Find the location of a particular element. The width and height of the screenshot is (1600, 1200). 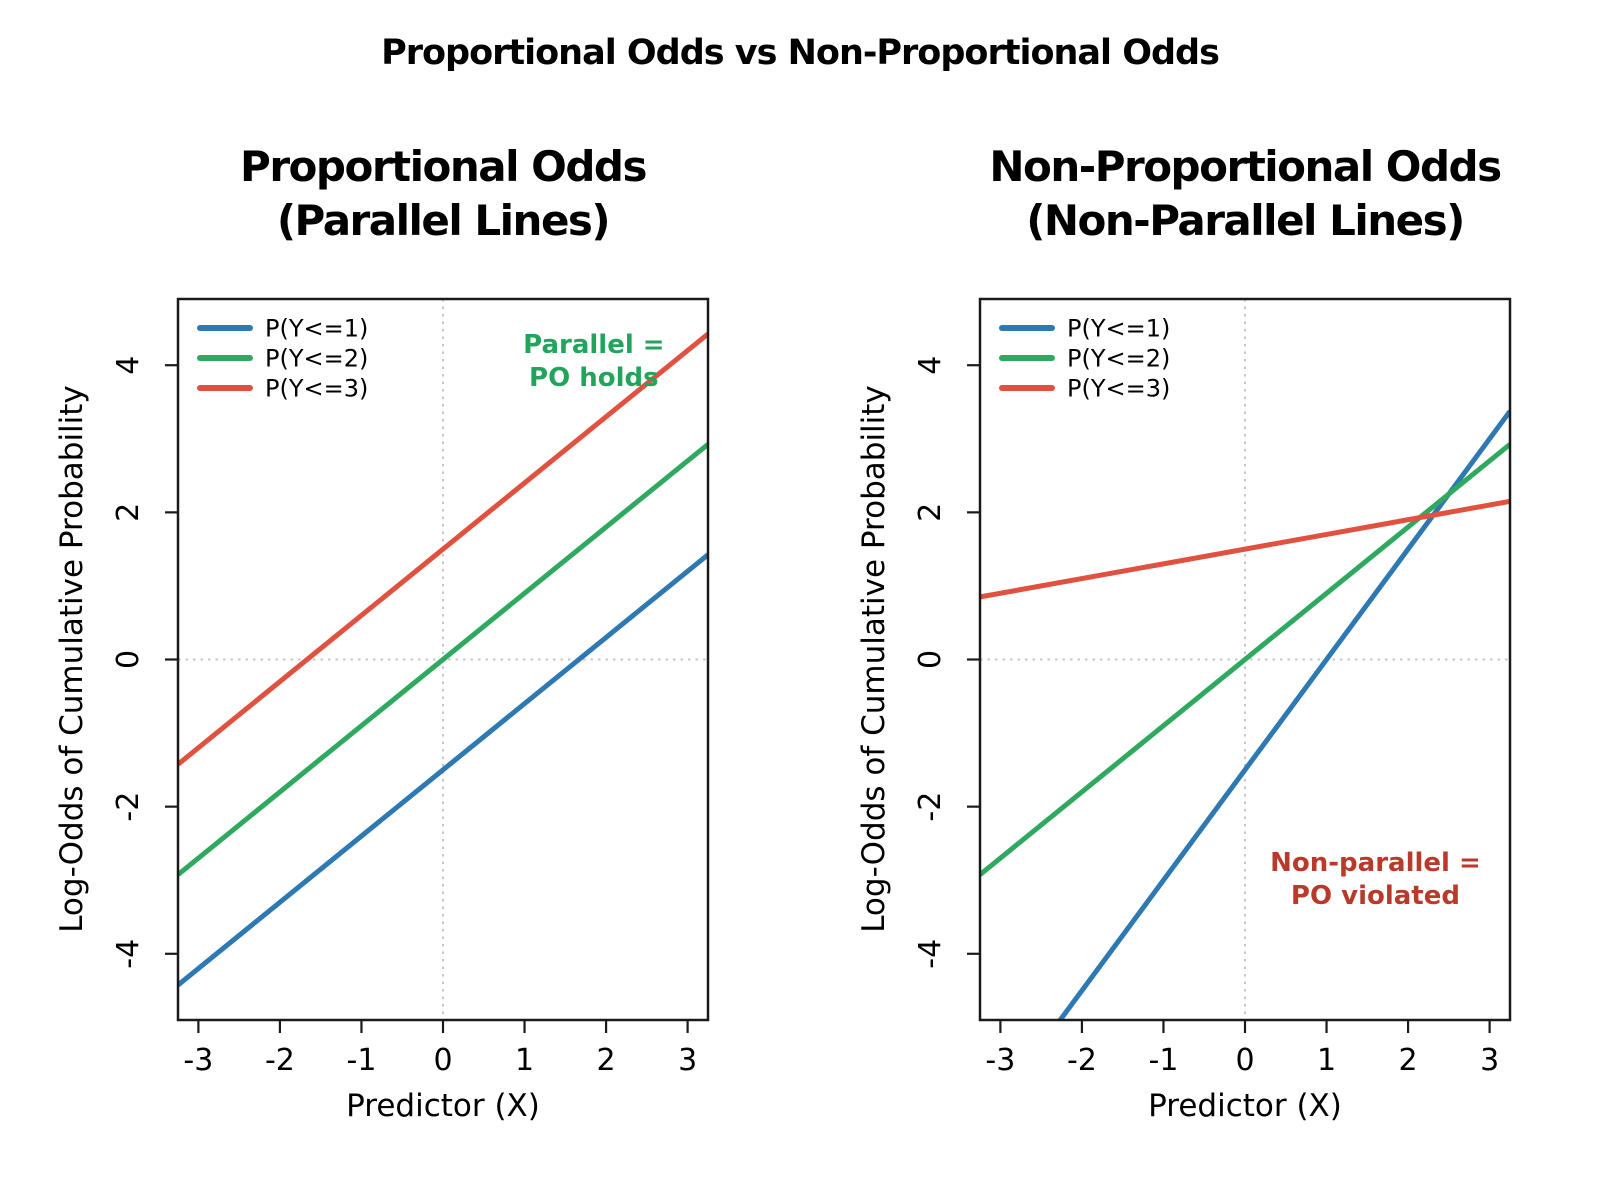

annotation-line: Non-parallel = is located at coordinates (1375, 863).